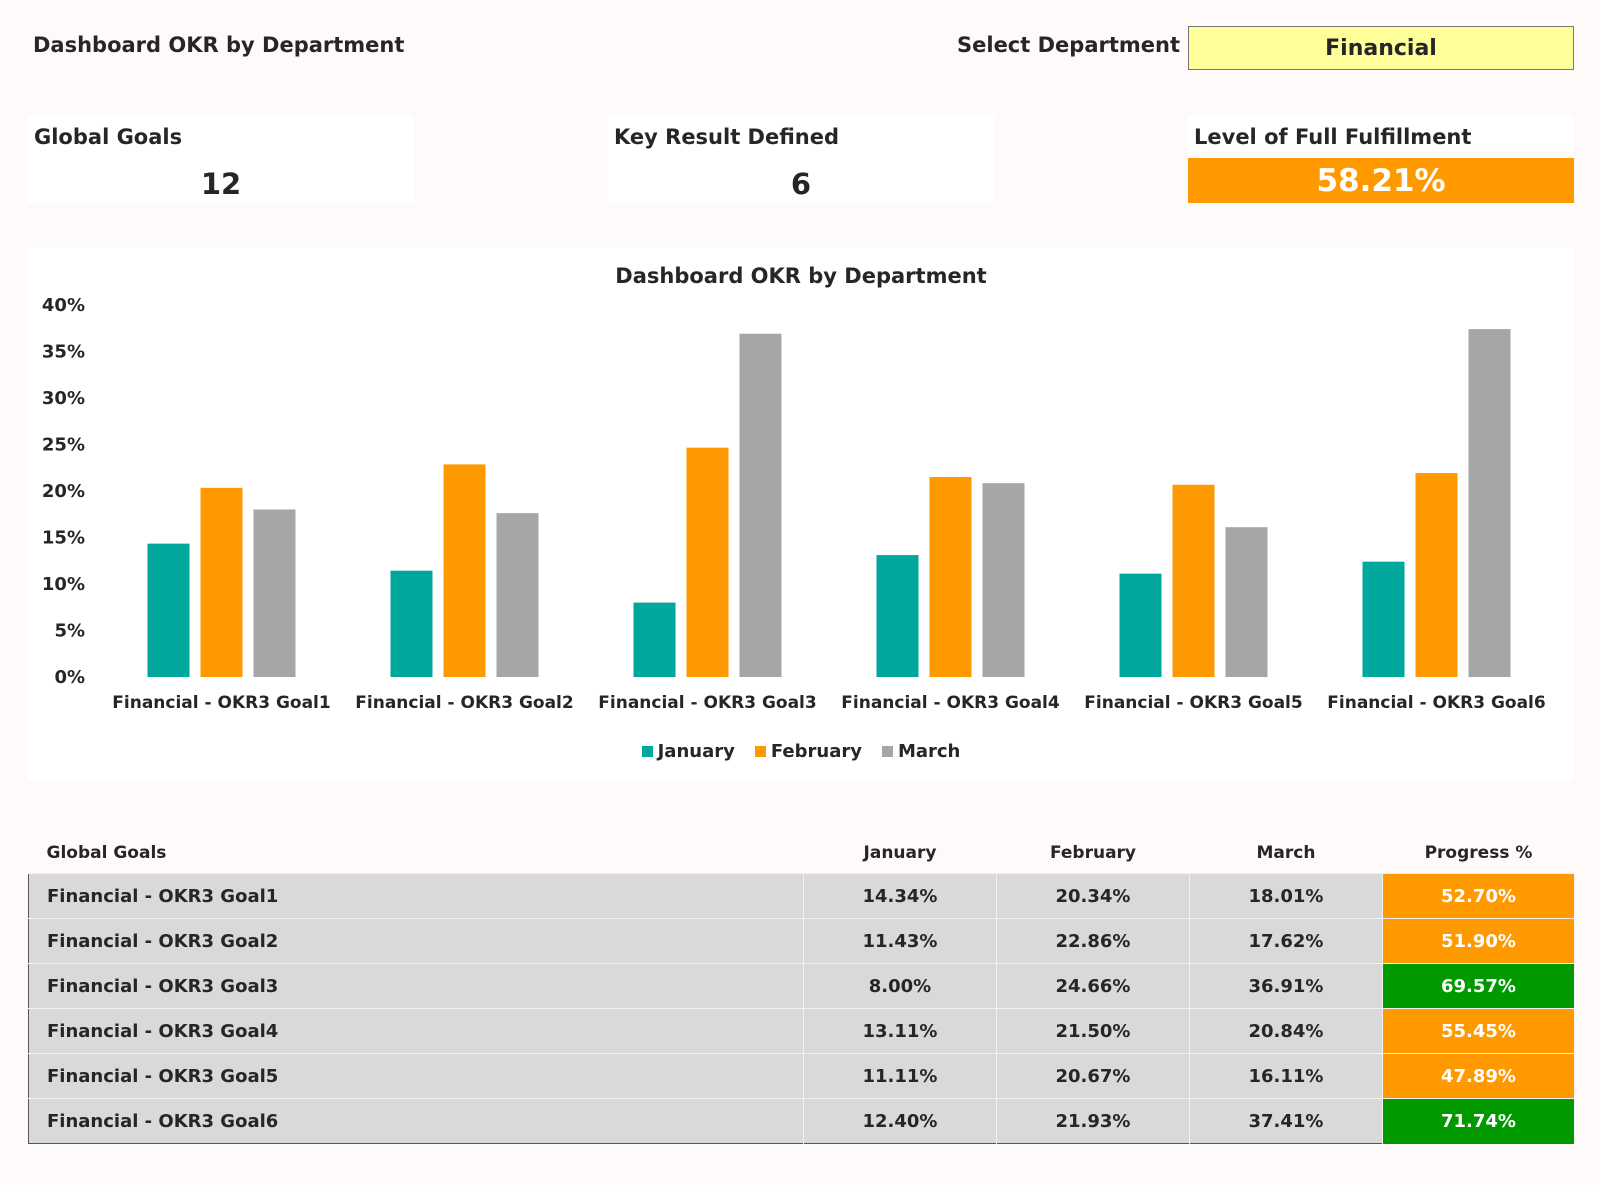  What do you see at coordinates (63, 491) in the screenshot?
I see `y-tick-label: 20%` at bounding box center [63, 491].